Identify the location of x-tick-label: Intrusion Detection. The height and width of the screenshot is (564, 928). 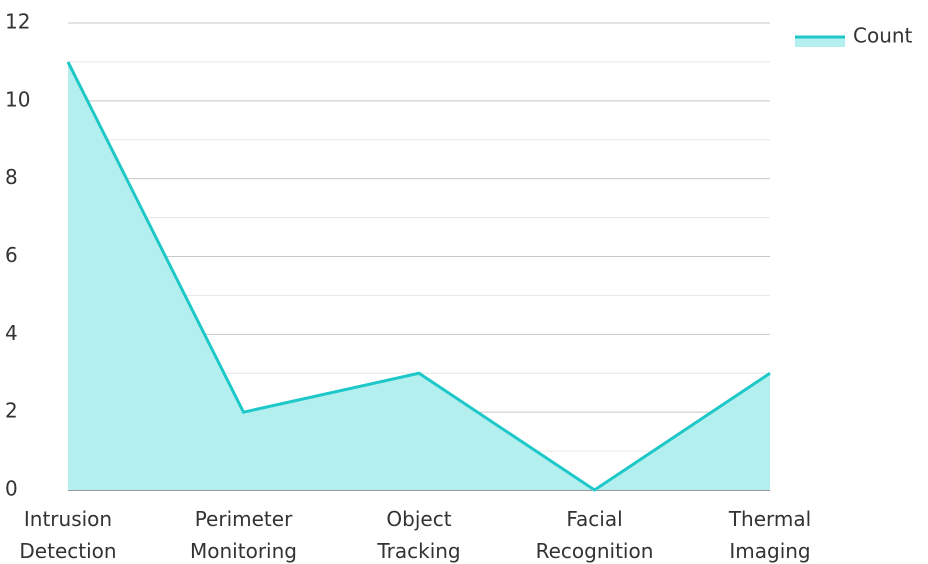
(67, 535).